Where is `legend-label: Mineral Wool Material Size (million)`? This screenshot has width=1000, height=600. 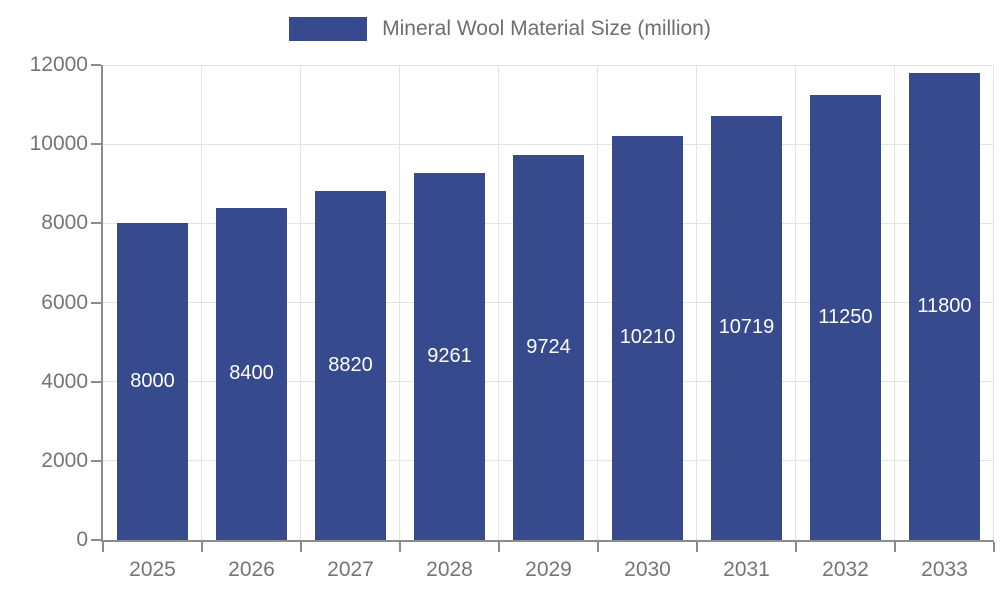 legend-label: Mineral Wool Material Size (million) is located at coordinates (546, 28).